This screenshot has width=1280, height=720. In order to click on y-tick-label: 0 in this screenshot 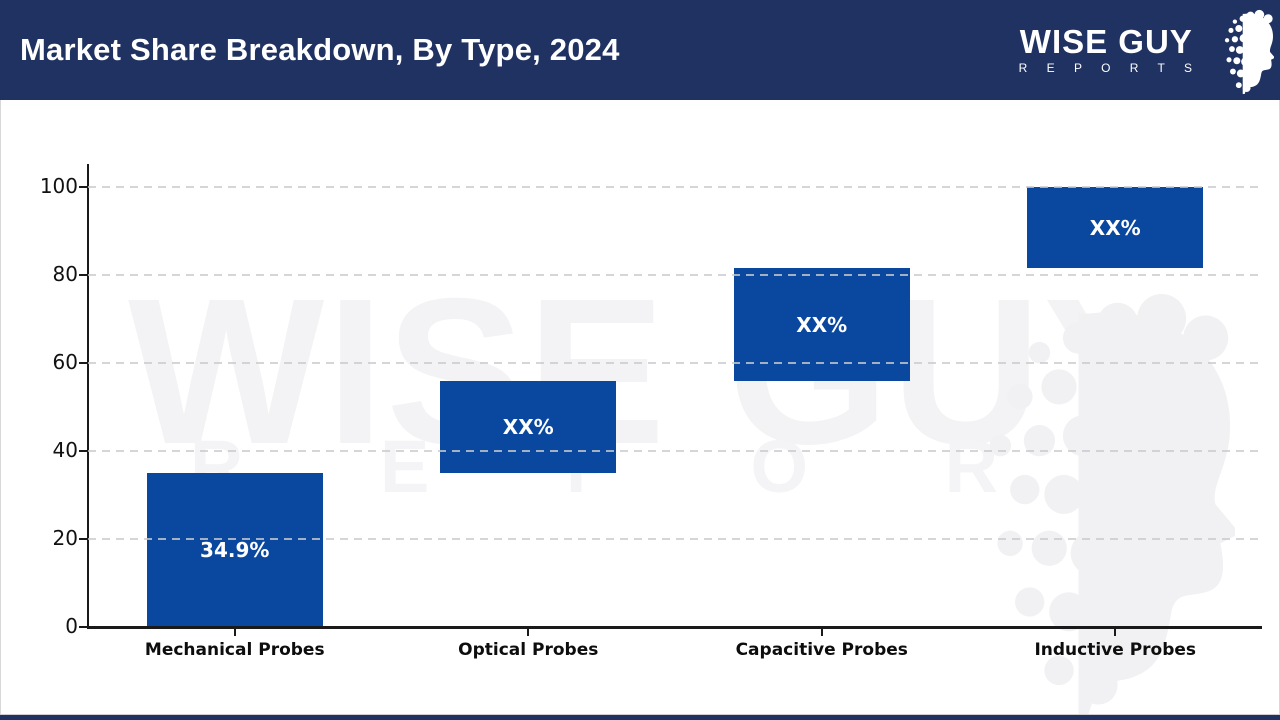, I will do `click(71, 626)`.